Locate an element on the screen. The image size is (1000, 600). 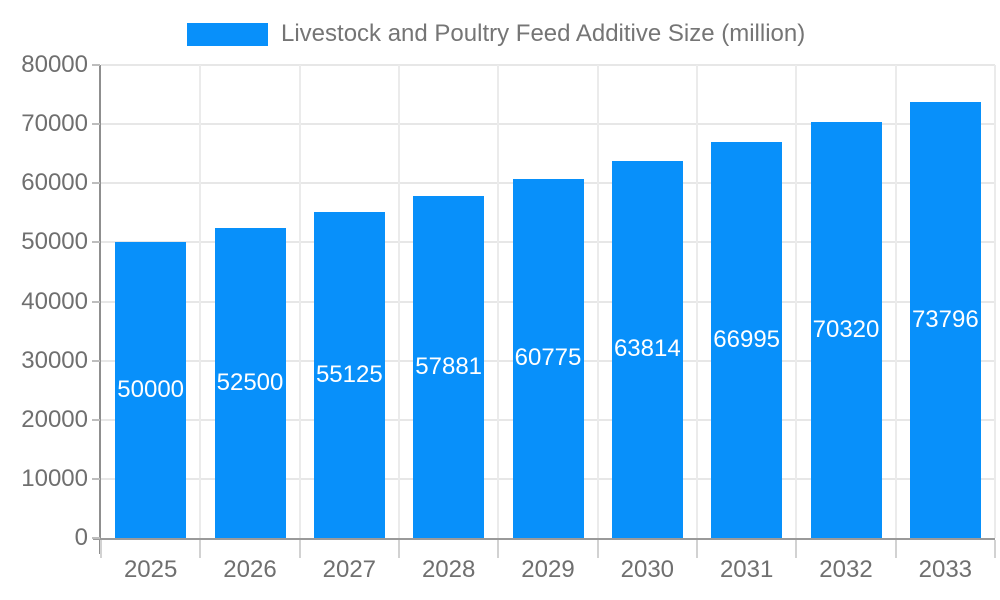
bar-2033 is located at coordinates (945, 319).